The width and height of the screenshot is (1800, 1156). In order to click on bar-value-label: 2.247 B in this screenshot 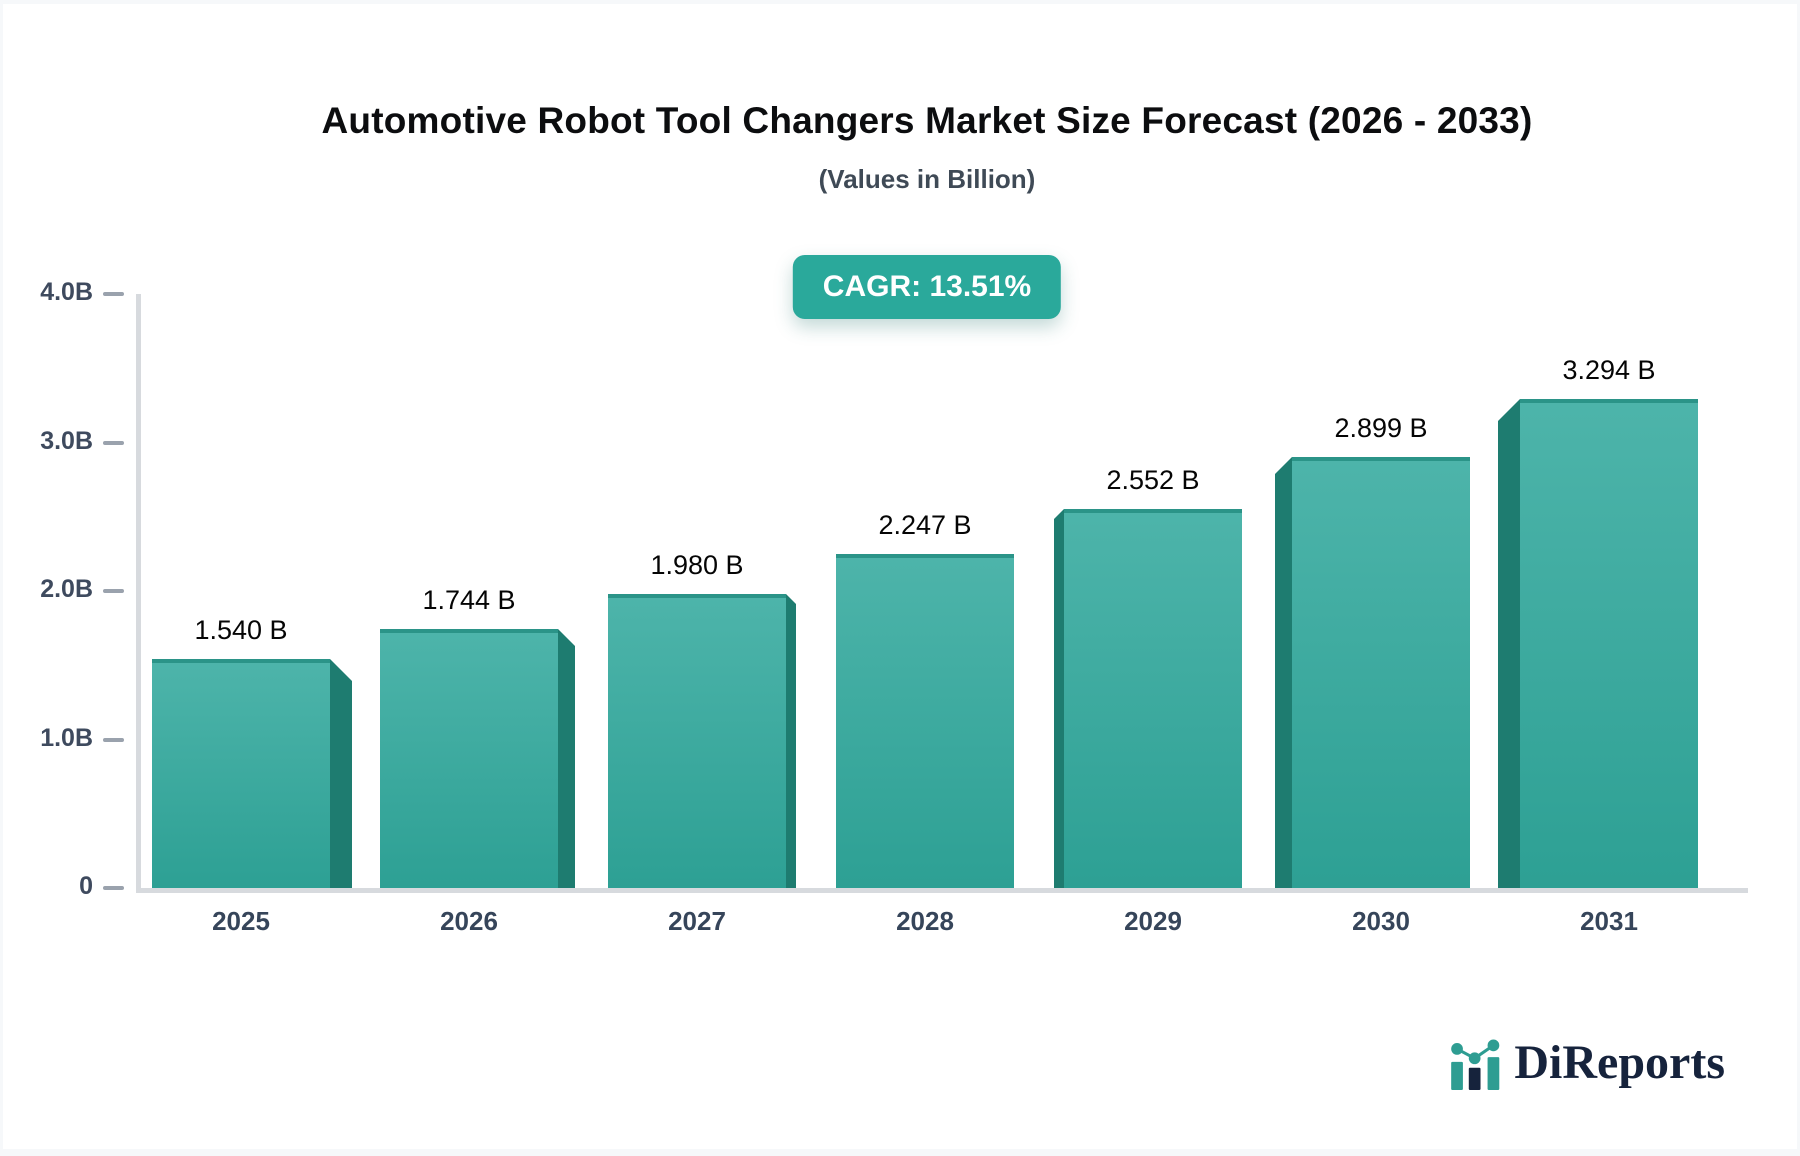, I will do `click(925, 525)`.